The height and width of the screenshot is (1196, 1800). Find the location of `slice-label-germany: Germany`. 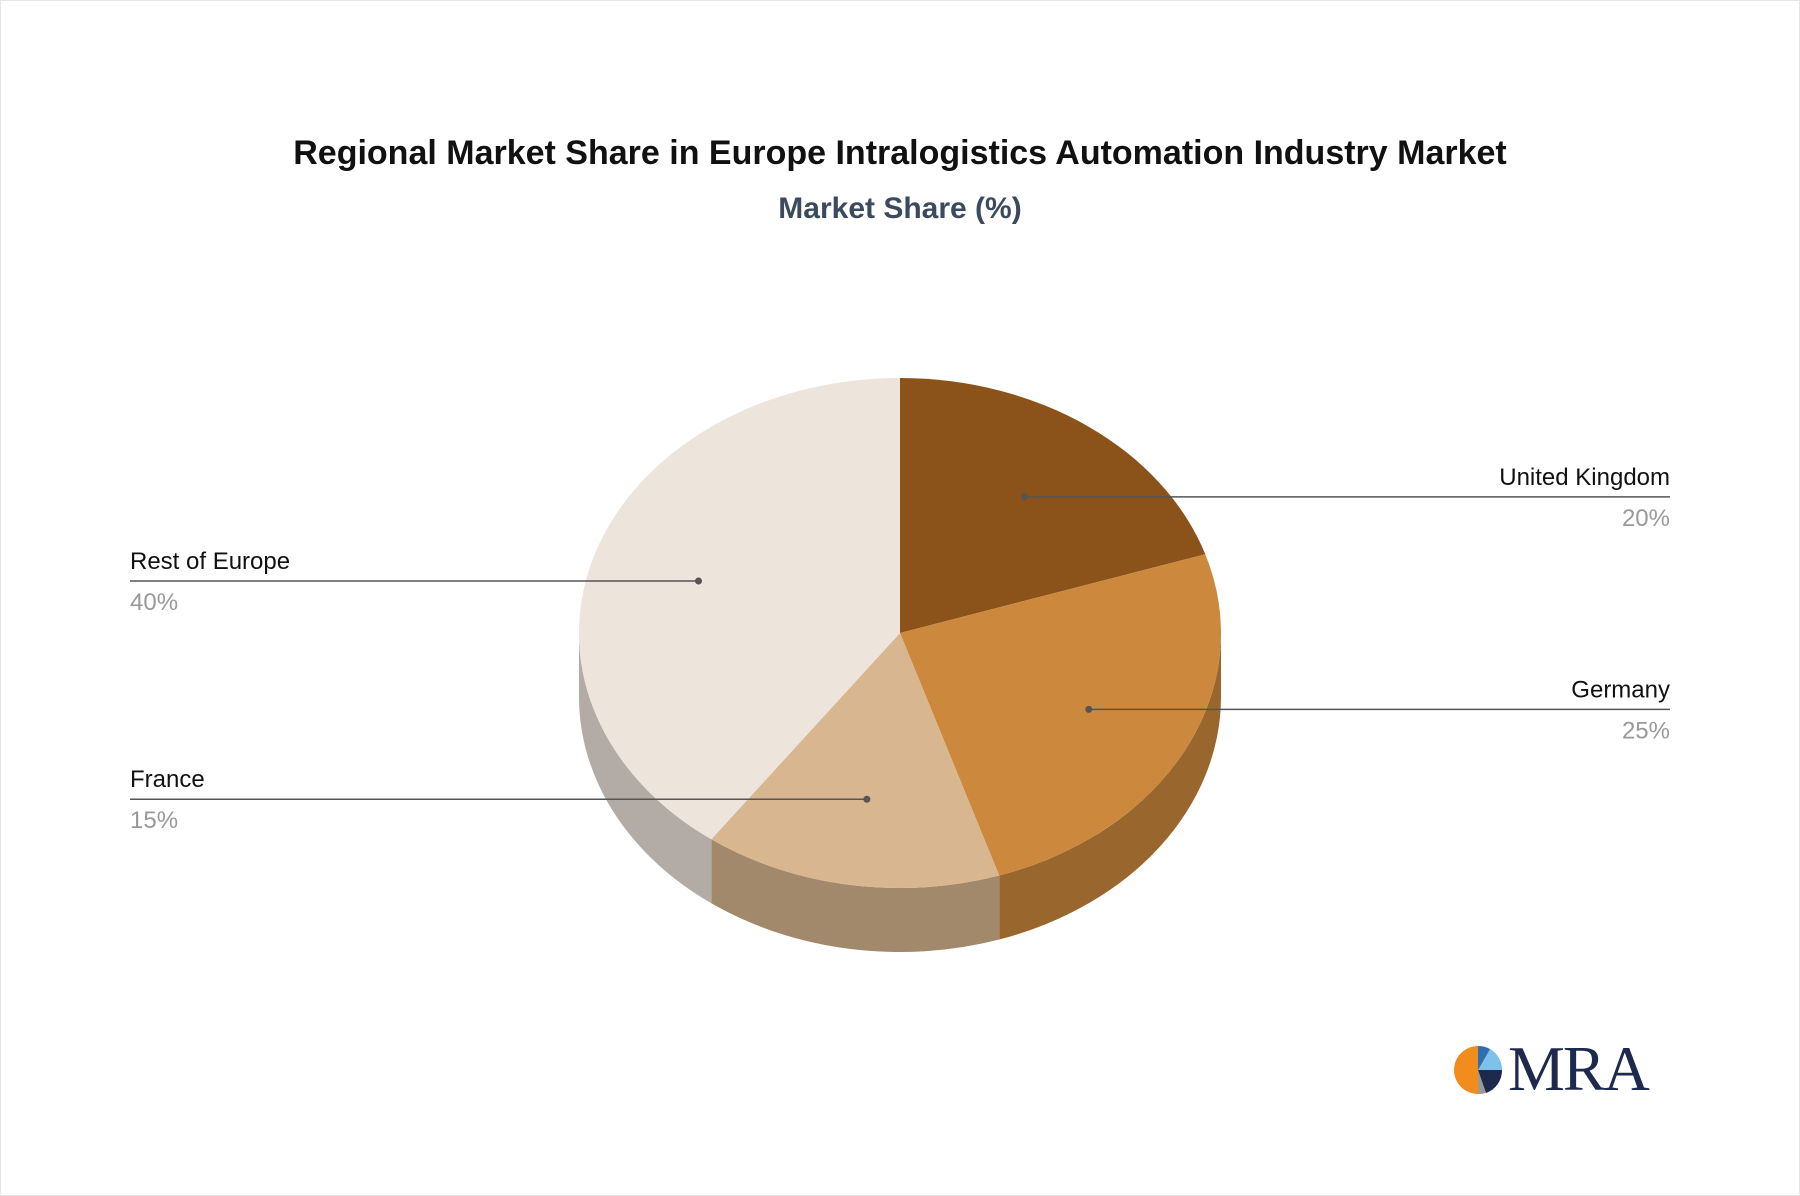

slice-label-germany: Germany is located at coordinates (1620, 689).